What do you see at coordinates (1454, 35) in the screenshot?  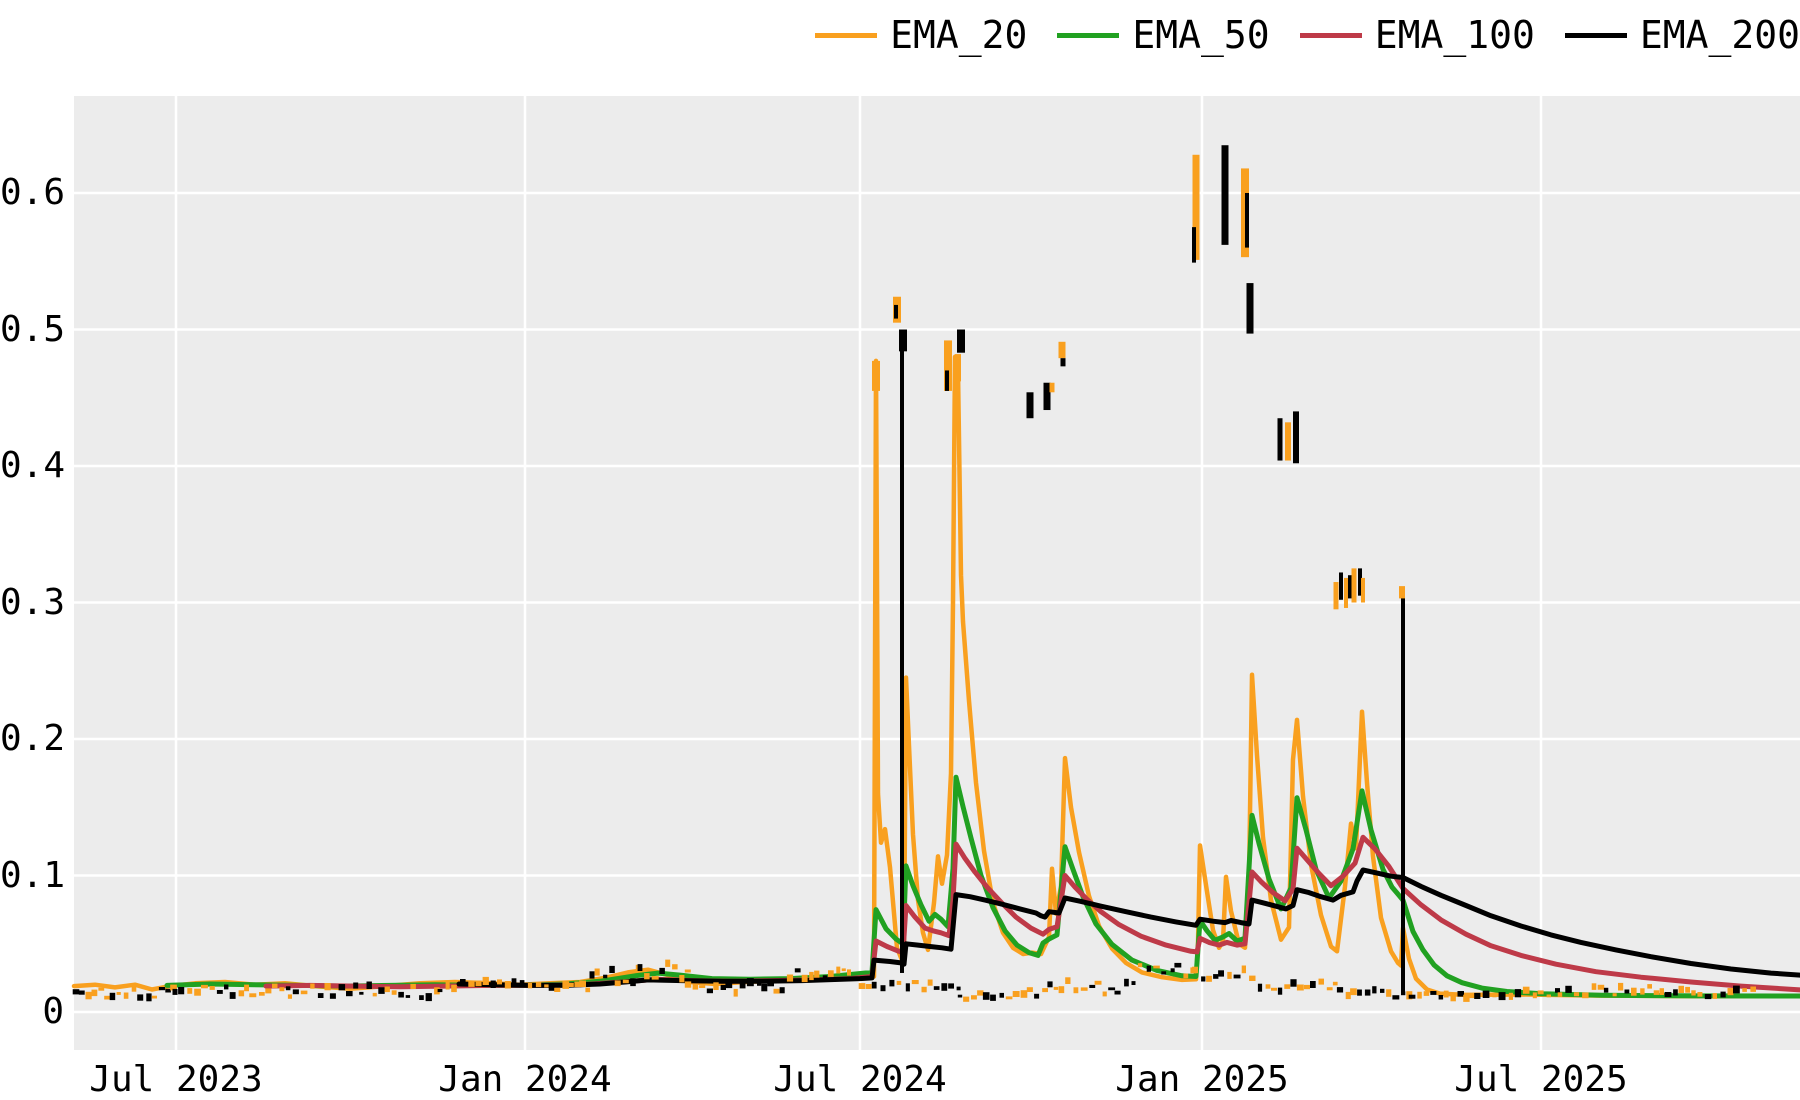 I see `legend-label-ema-100: EMA_100` at bounding box center [1454, 35].